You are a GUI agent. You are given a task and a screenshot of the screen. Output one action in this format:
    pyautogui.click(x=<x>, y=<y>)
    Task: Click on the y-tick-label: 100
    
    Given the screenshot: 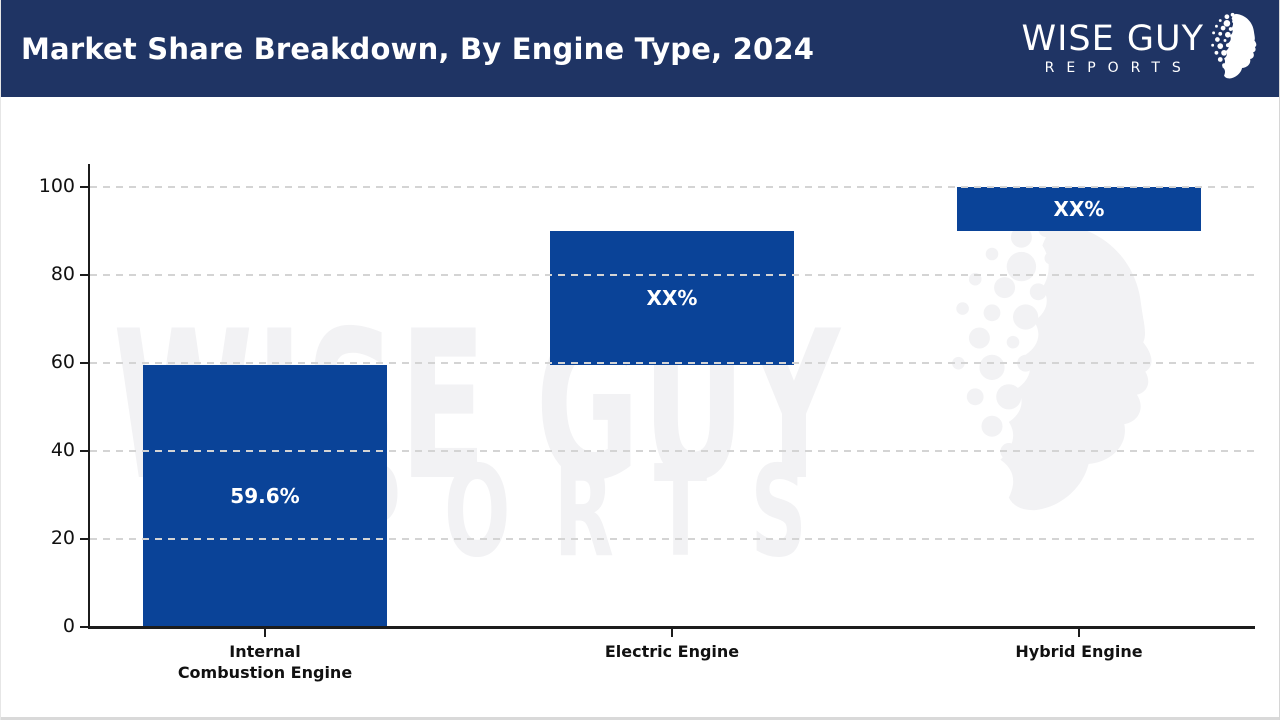 What is the action you would take?
    pyautogui.click(x=56, y=186)
    